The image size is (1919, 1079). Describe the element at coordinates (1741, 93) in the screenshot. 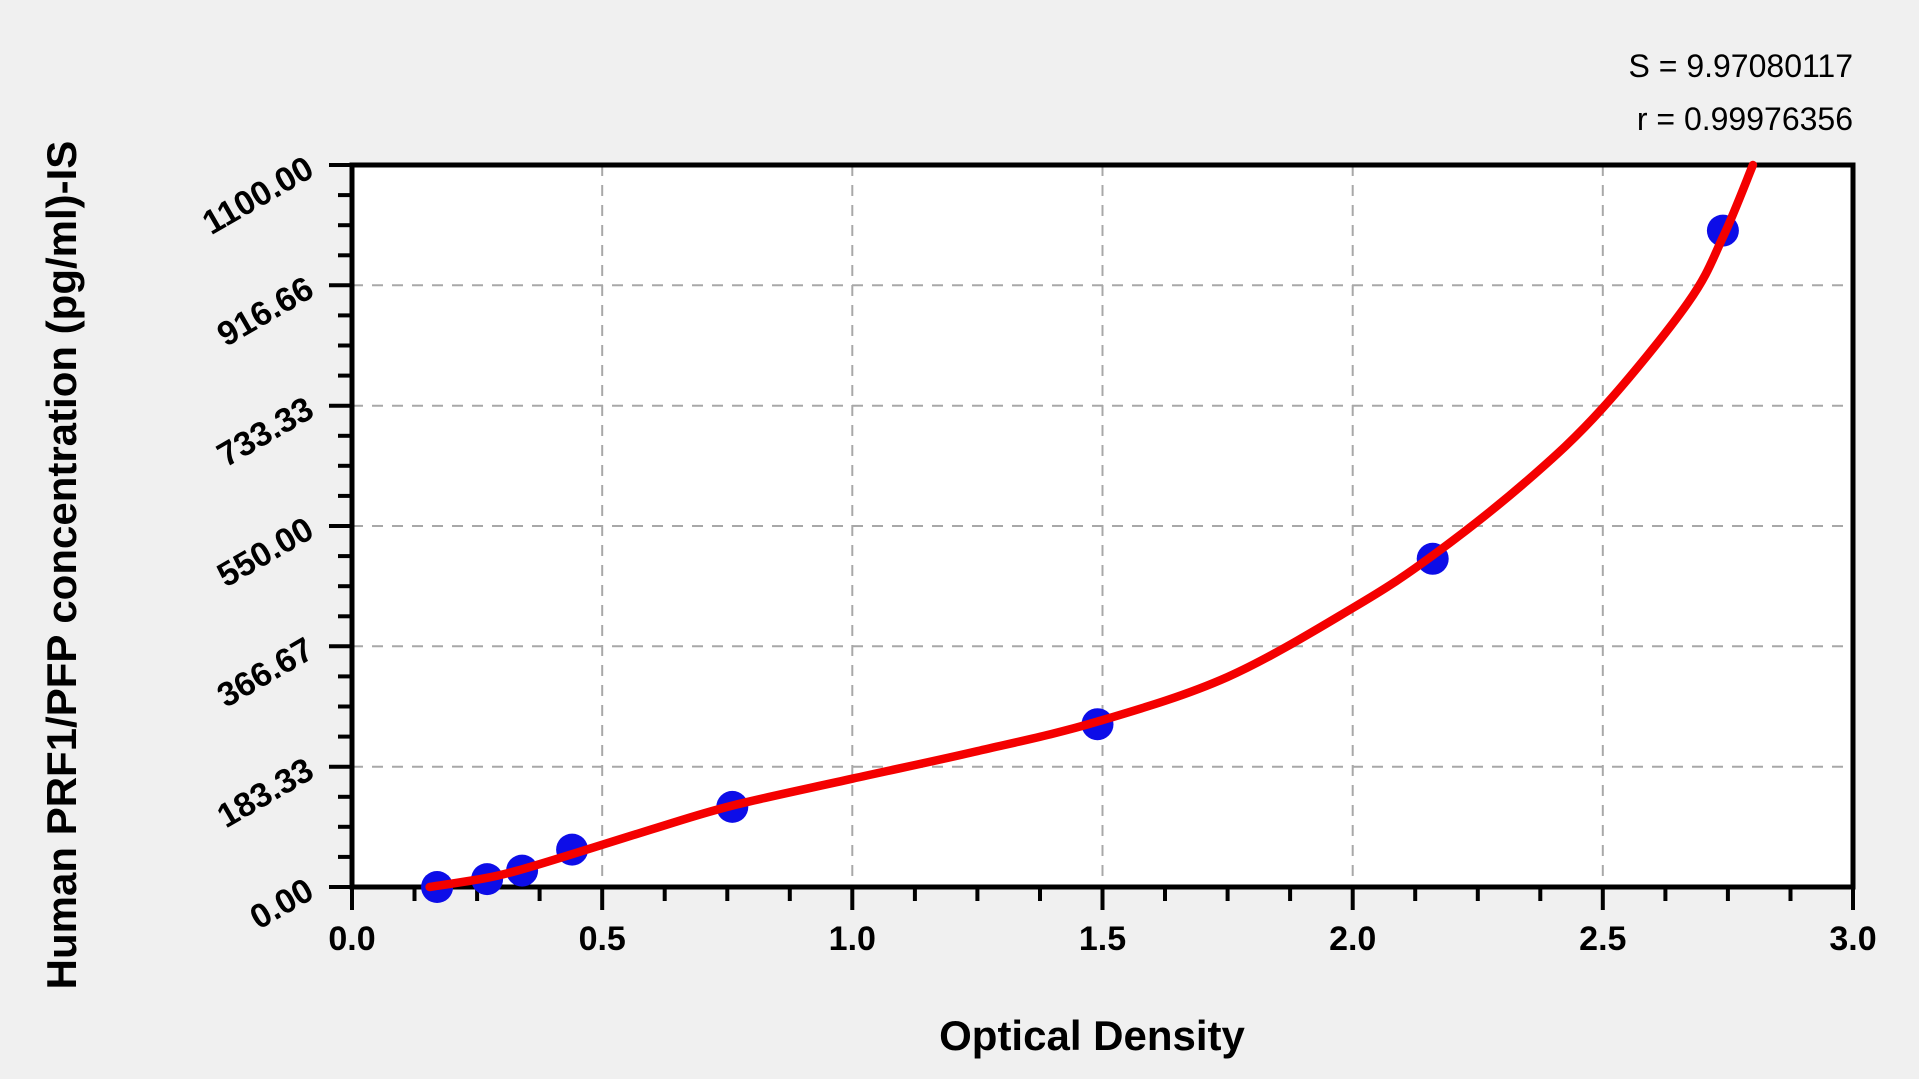

I see `fit-statistics: S = 9.97080117 r = 0.99976356` at that location.